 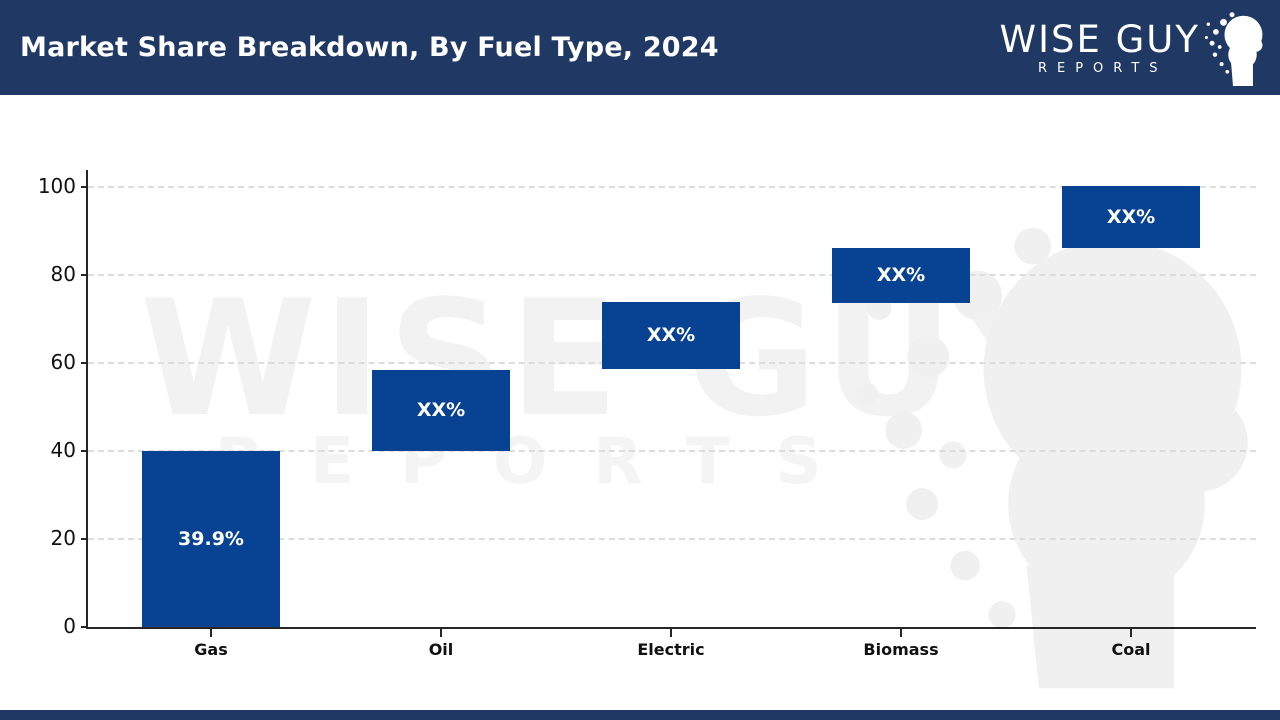 I want to click on bar-biomass: XX%, so click(x=901, y=275).